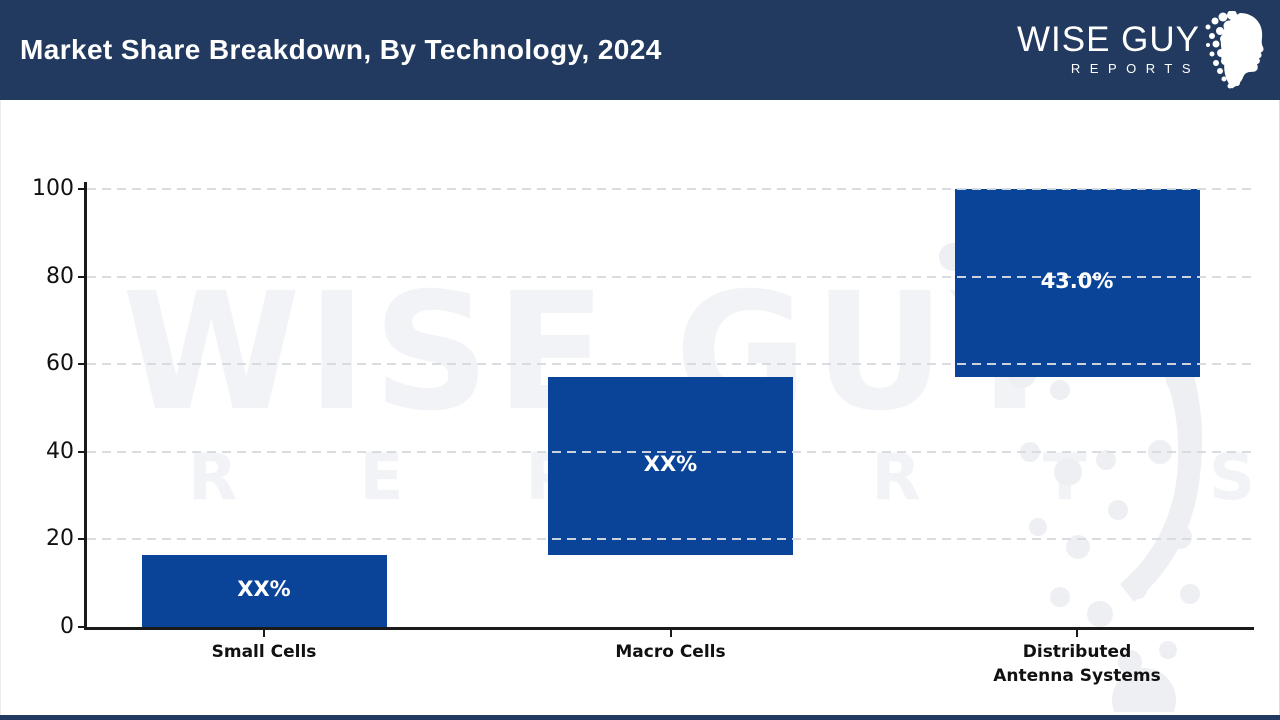 The height and width of the screenshot is (720, 1280). I want to click on x-category-label-0: Small Cells, so click(264, 652).